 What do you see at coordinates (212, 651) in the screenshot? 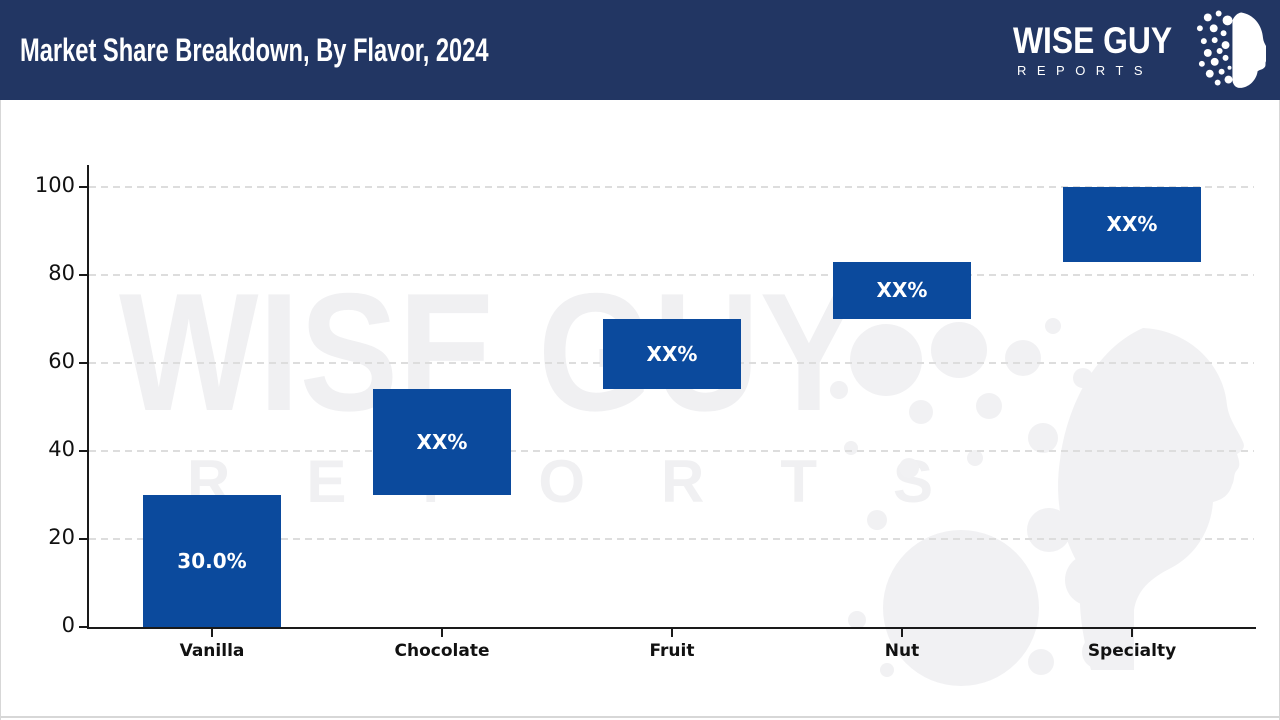
I see `x-tick-label-vanilla: Vanilla` at bounding box center [212, 651].